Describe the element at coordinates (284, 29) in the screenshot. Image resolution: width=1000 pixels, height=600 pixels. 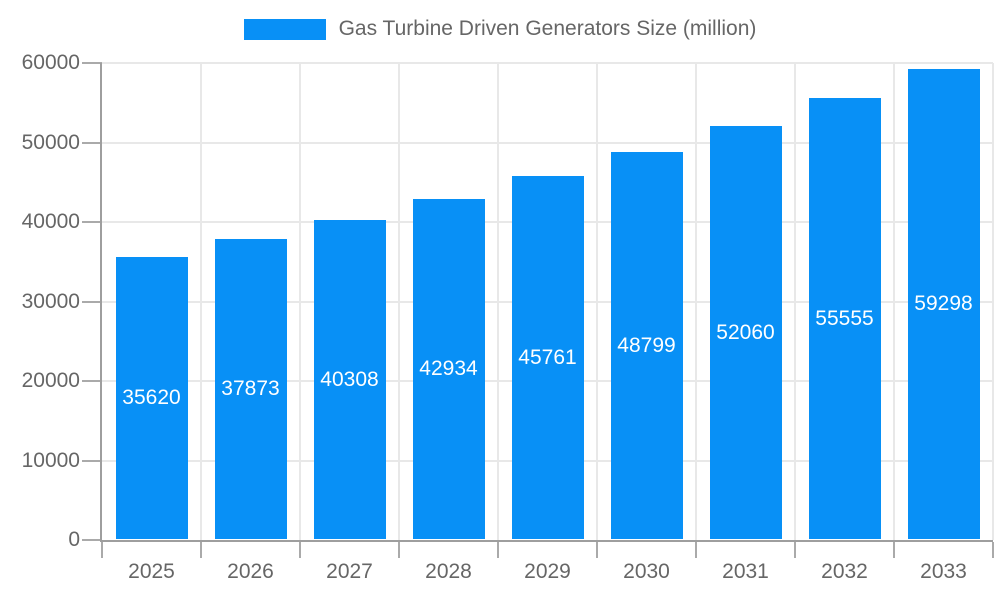
I see `legend-swatch-icon` at that location.